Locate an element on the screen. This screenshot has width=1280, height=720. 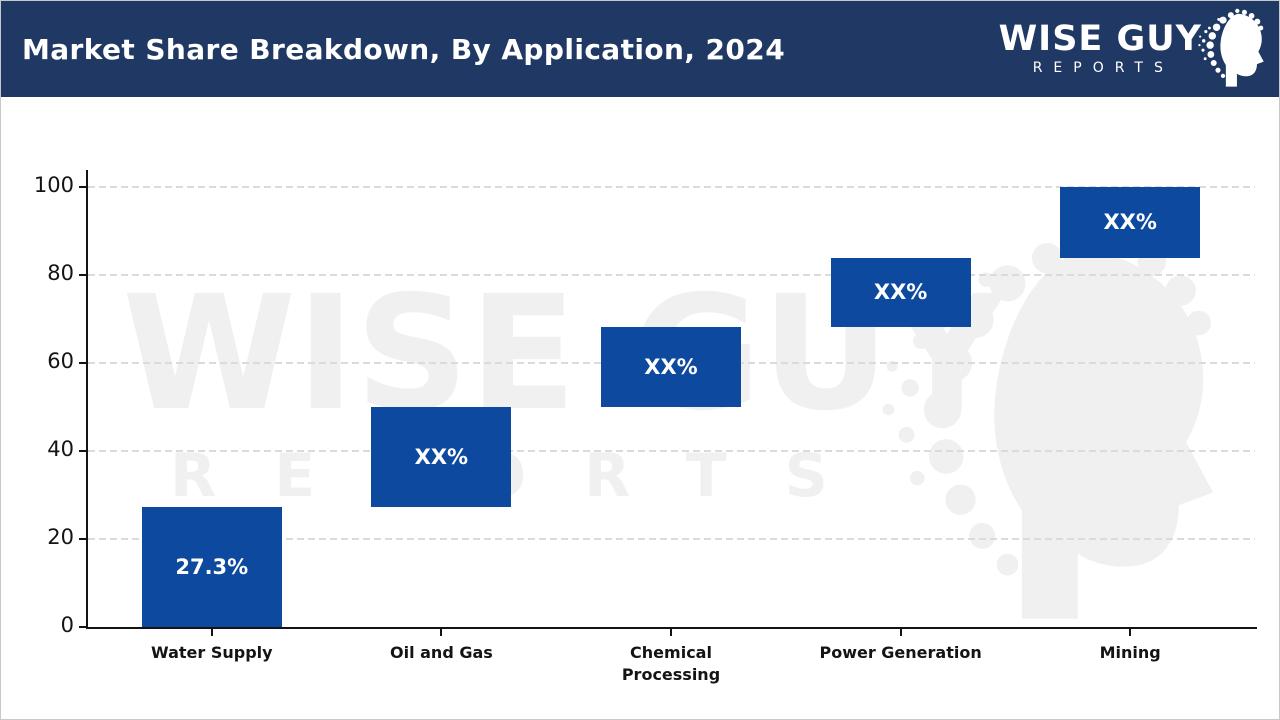
x-tick-chemical-processing is located at coordinates (671, 632).